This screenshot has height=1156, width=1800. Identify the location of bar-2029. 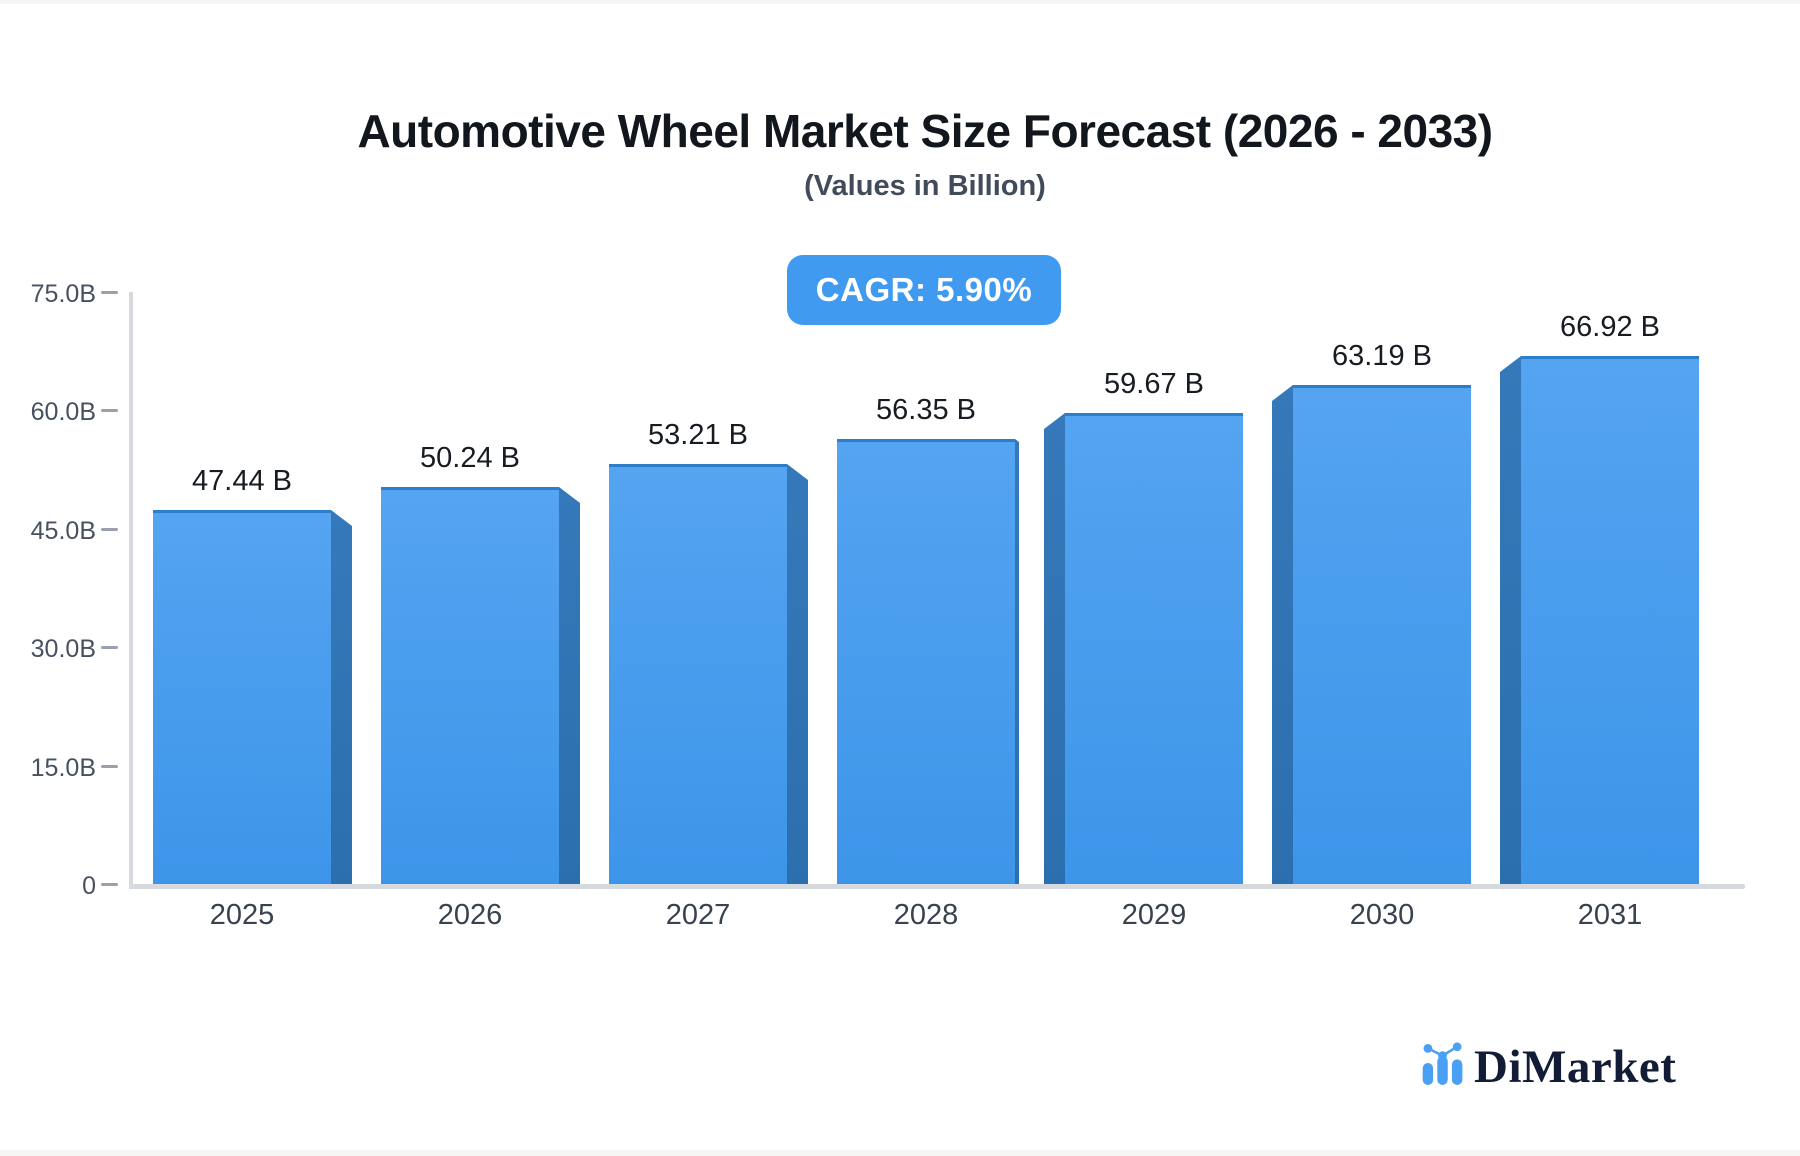
(1154, 648).